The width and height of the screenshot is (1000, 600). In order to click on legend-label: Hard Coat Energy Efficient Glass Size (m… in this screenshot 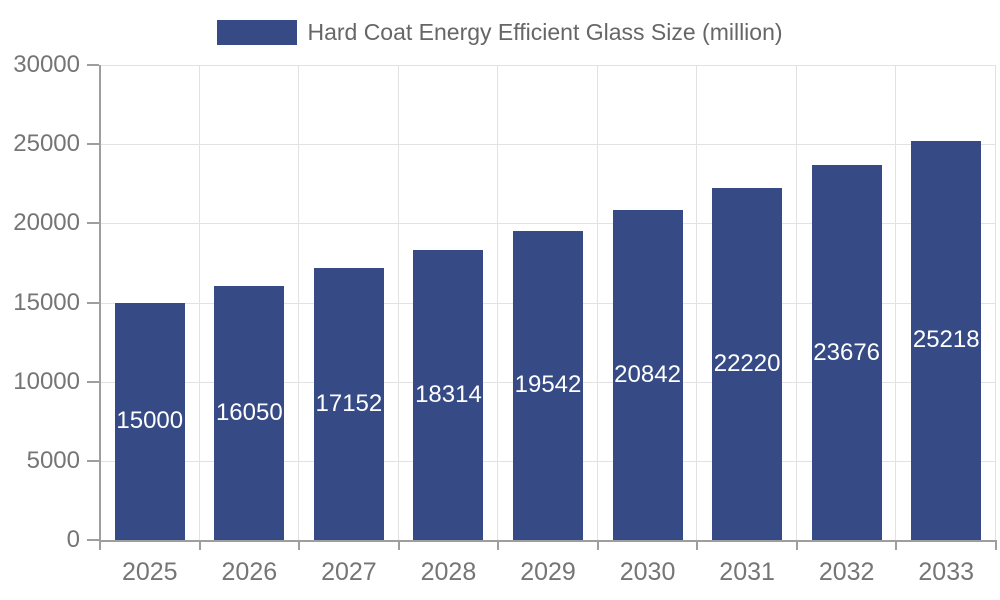, I will do `click(545, 32)`.